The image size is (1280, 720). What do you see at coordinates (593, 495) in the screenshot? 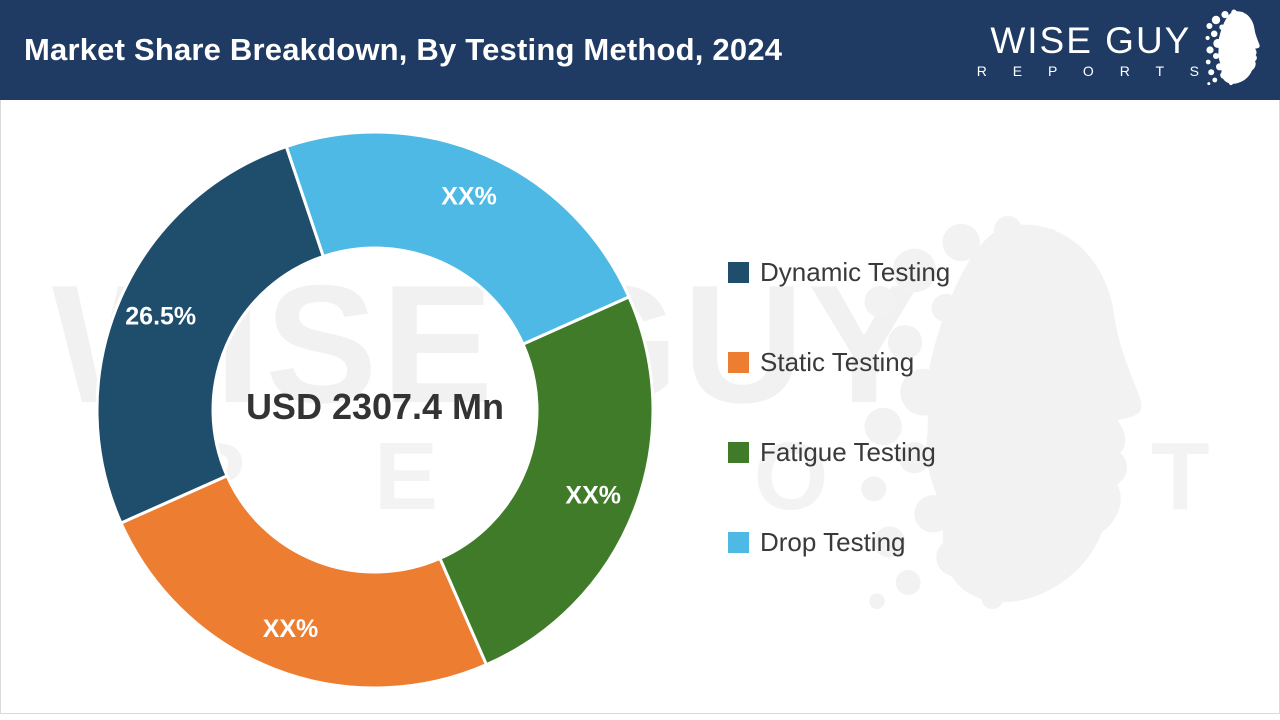
I see `slice-label-fatigue-testing: XX%` at bounding box center [593, 495].